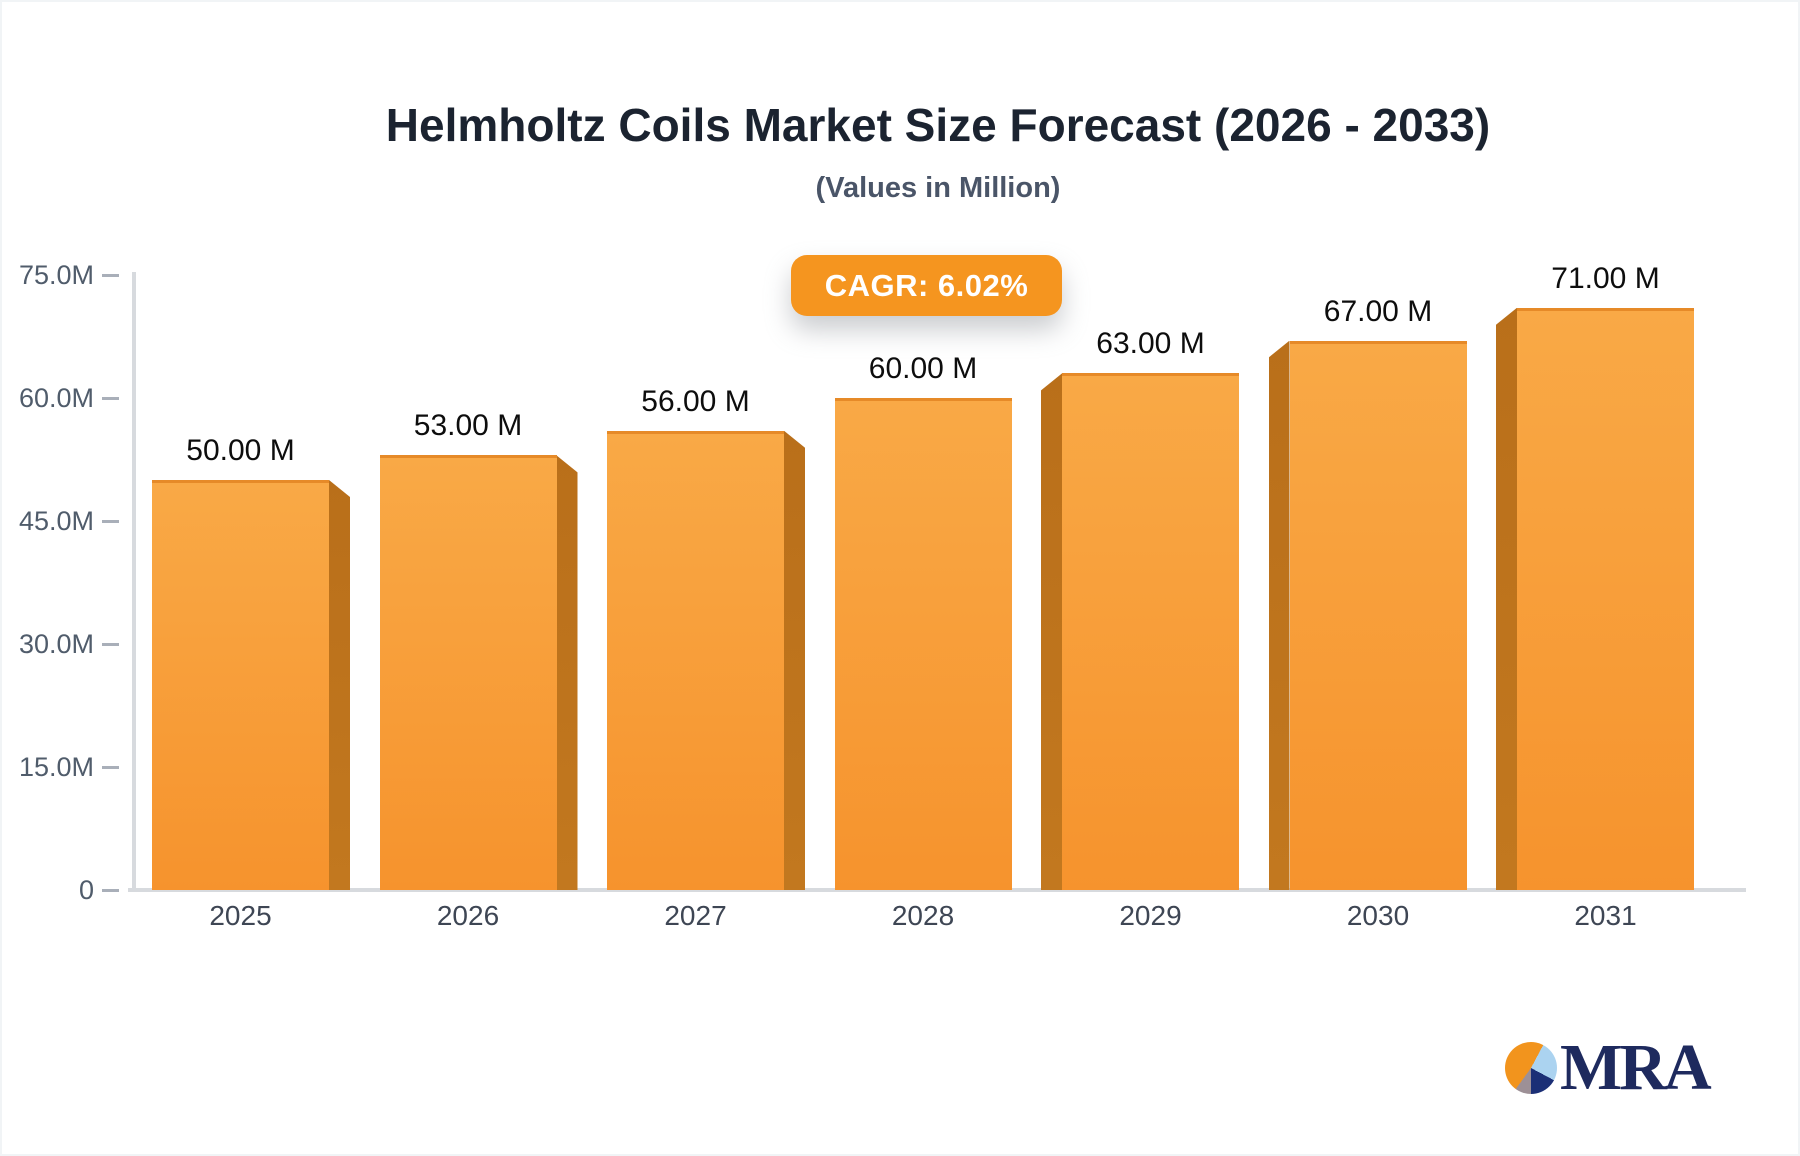 The height and width of the screenshot is (1156, 1800). What do you see at coordinates (923, 915) in the screenshot?
I see `x-axis-label: 2028` at bounding box center [923, 915].